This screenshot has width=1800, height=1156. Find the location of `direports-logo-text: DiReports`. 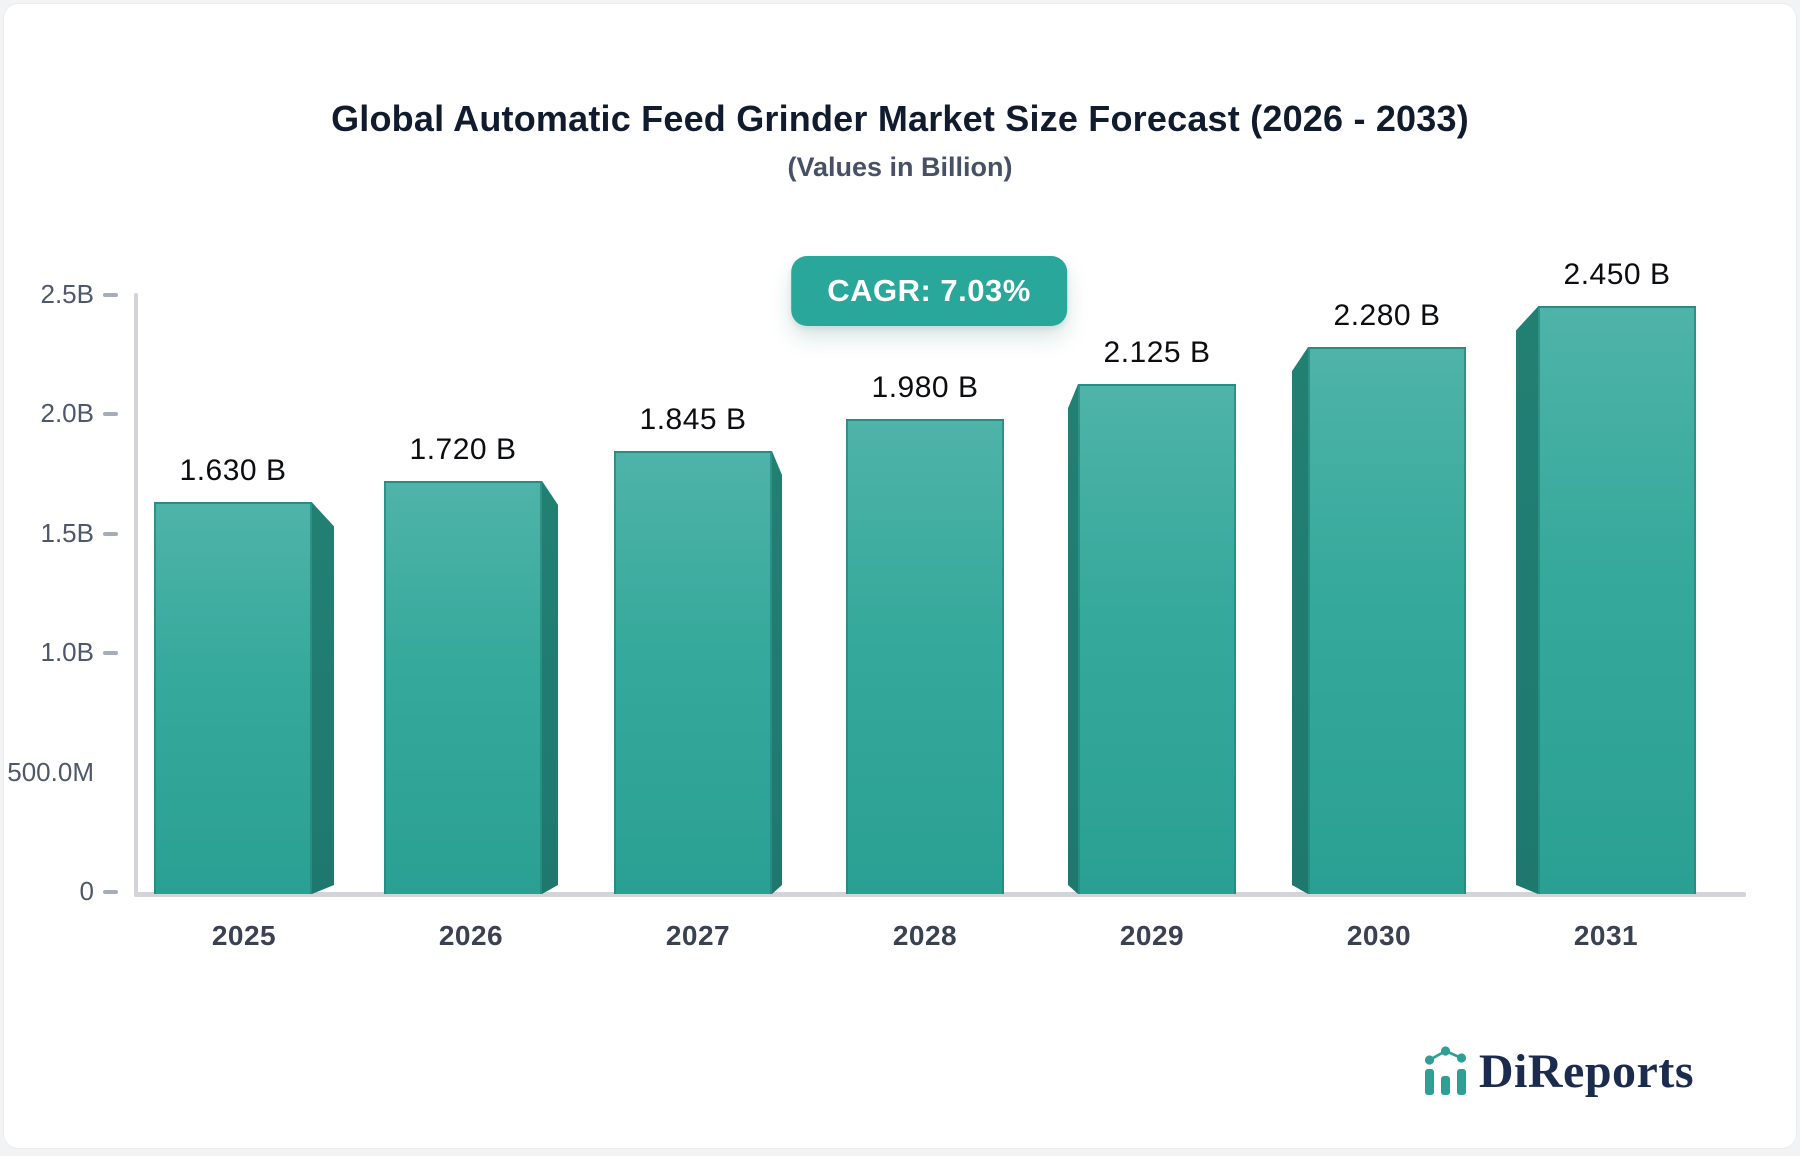

direports-logo-text: DiReports is located at coordinates (1586, 1071).